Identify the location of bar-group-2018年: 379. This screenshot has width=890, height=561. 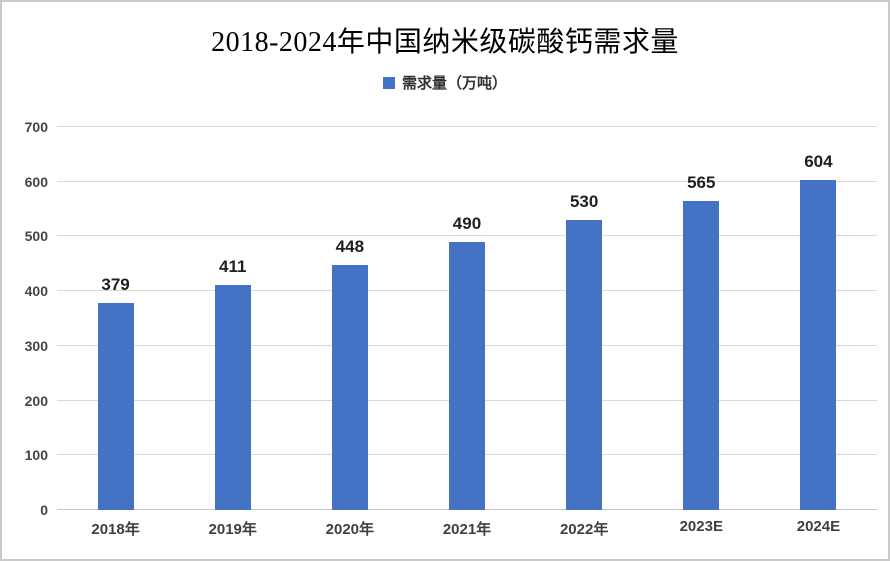
(115, 318).